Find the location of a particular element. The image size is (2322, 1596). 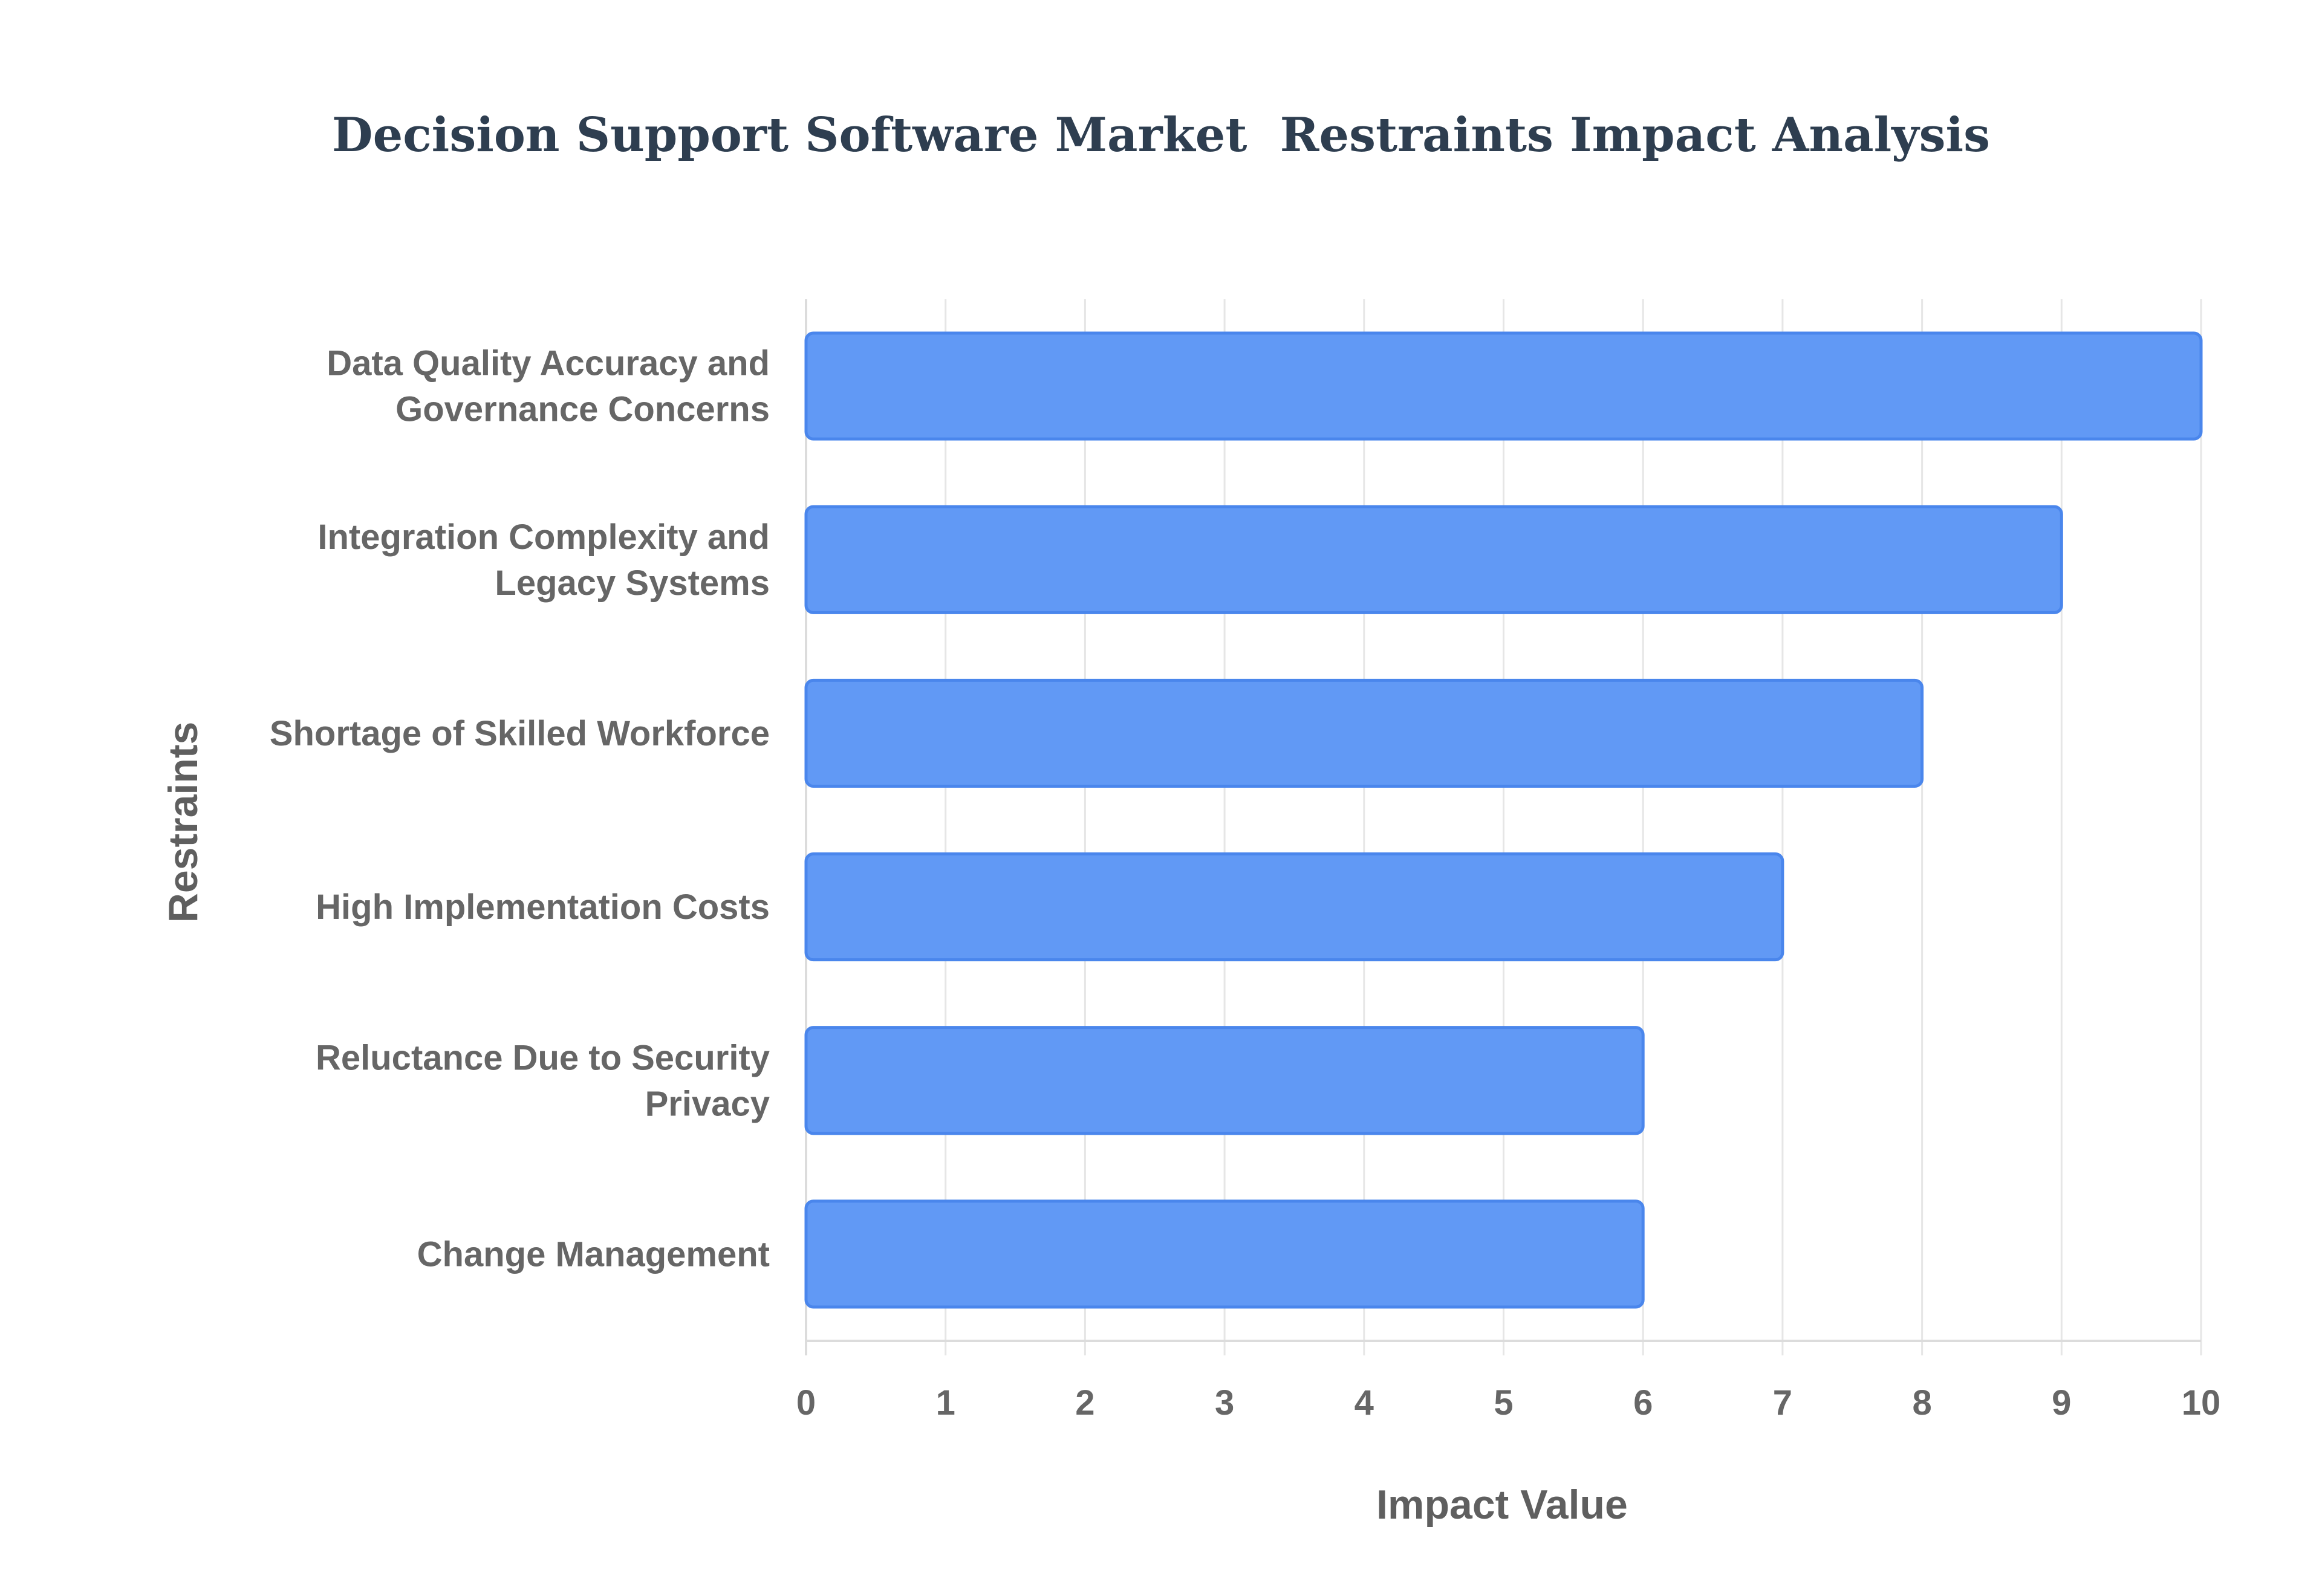

x-axis-tick-labels: 0 1 2 3 4 5 6 7 8 9 10 is located at coordinates (1508, 1402).